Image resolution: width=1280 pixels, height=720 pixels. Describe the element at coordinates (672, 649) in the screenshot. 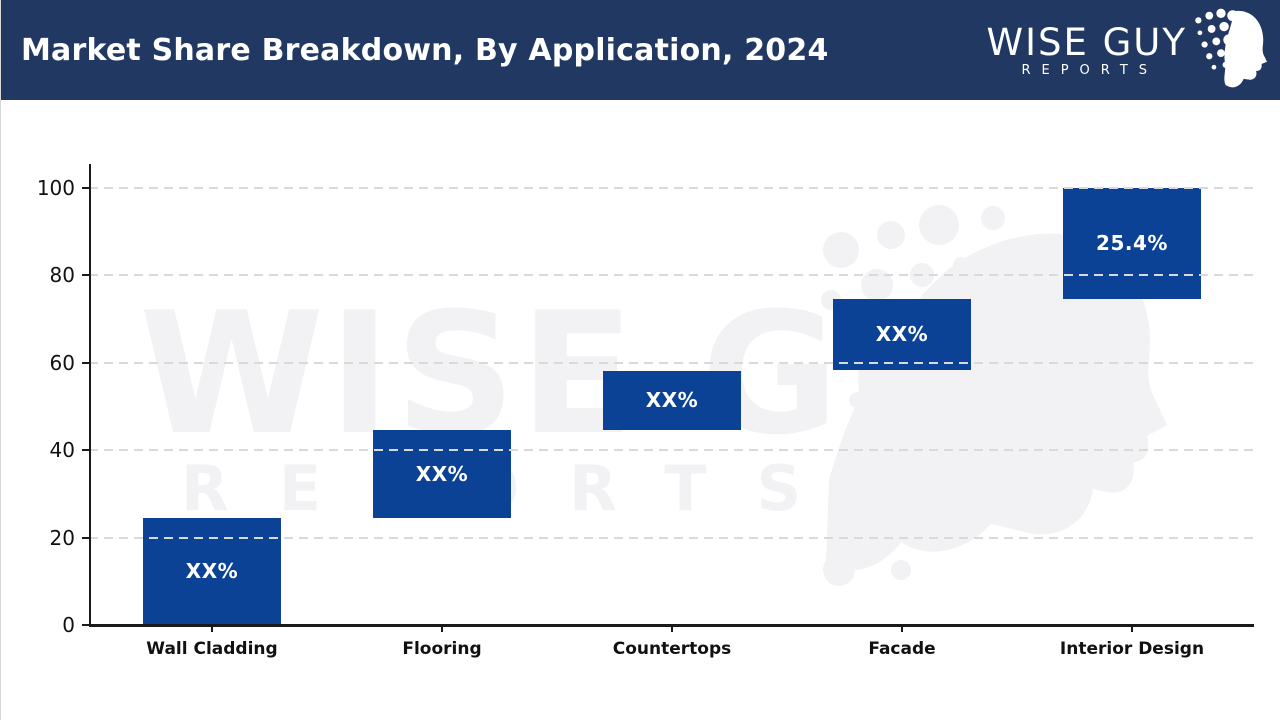

I see `x-category-label: Countertops` at that location.